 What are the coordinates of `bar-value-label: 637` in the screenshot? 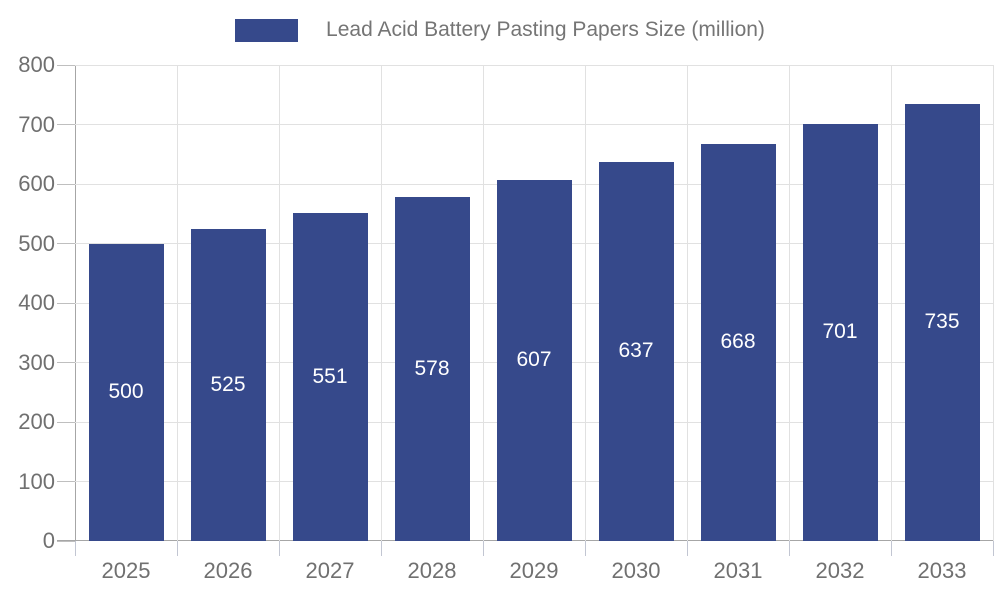 It's located at (636, 351).